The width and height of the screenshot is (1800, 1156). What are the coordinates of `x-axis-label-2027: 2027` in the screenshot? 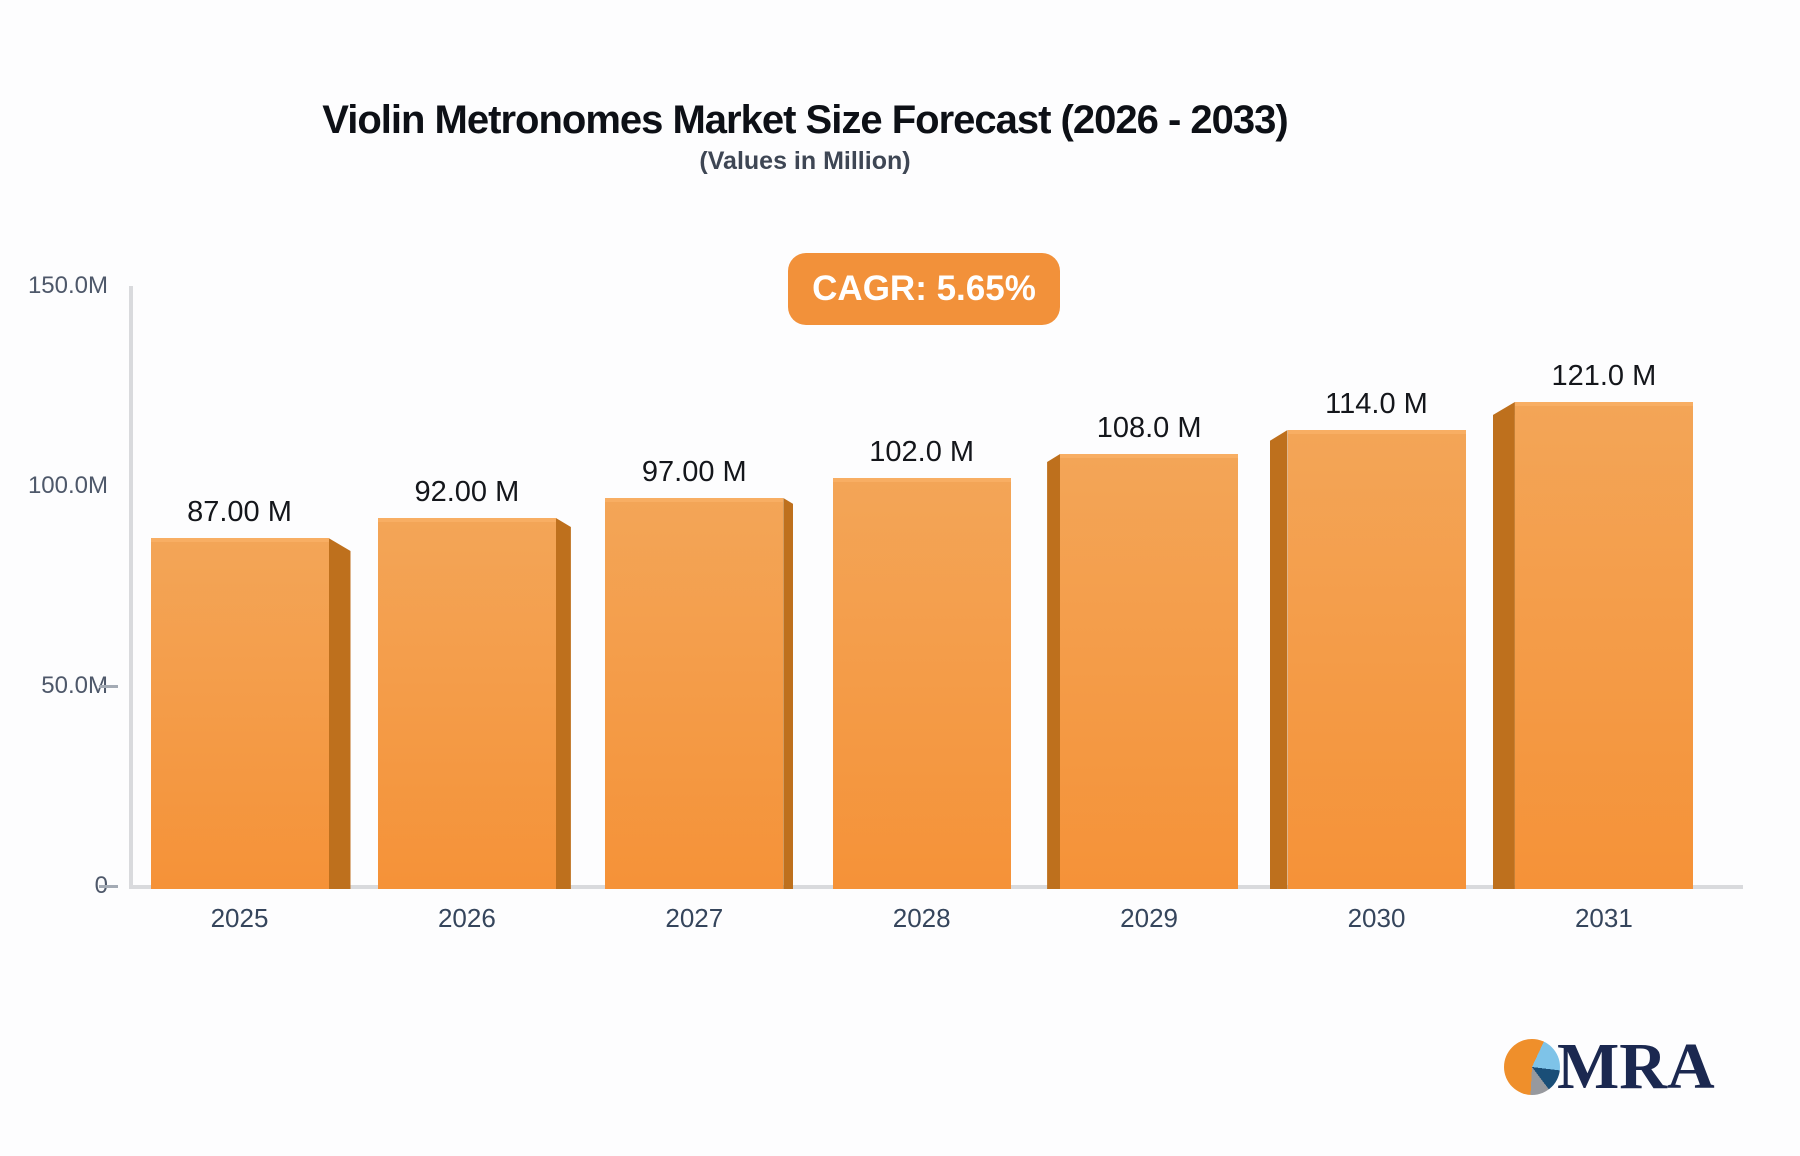 It's located at (694, 918).